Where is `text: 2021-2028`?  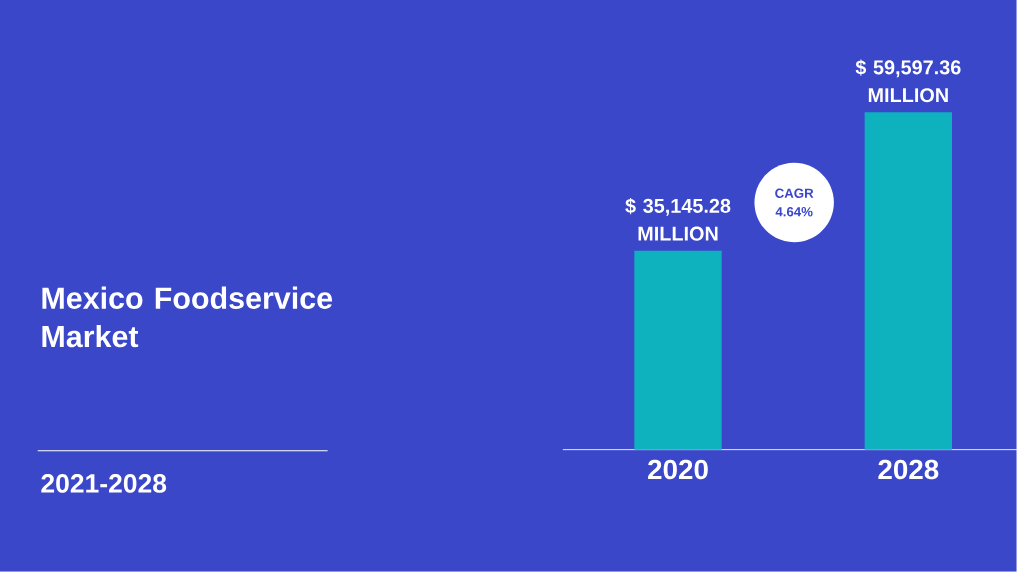
text: 2021-2028 is located at coordinates (104, 483).